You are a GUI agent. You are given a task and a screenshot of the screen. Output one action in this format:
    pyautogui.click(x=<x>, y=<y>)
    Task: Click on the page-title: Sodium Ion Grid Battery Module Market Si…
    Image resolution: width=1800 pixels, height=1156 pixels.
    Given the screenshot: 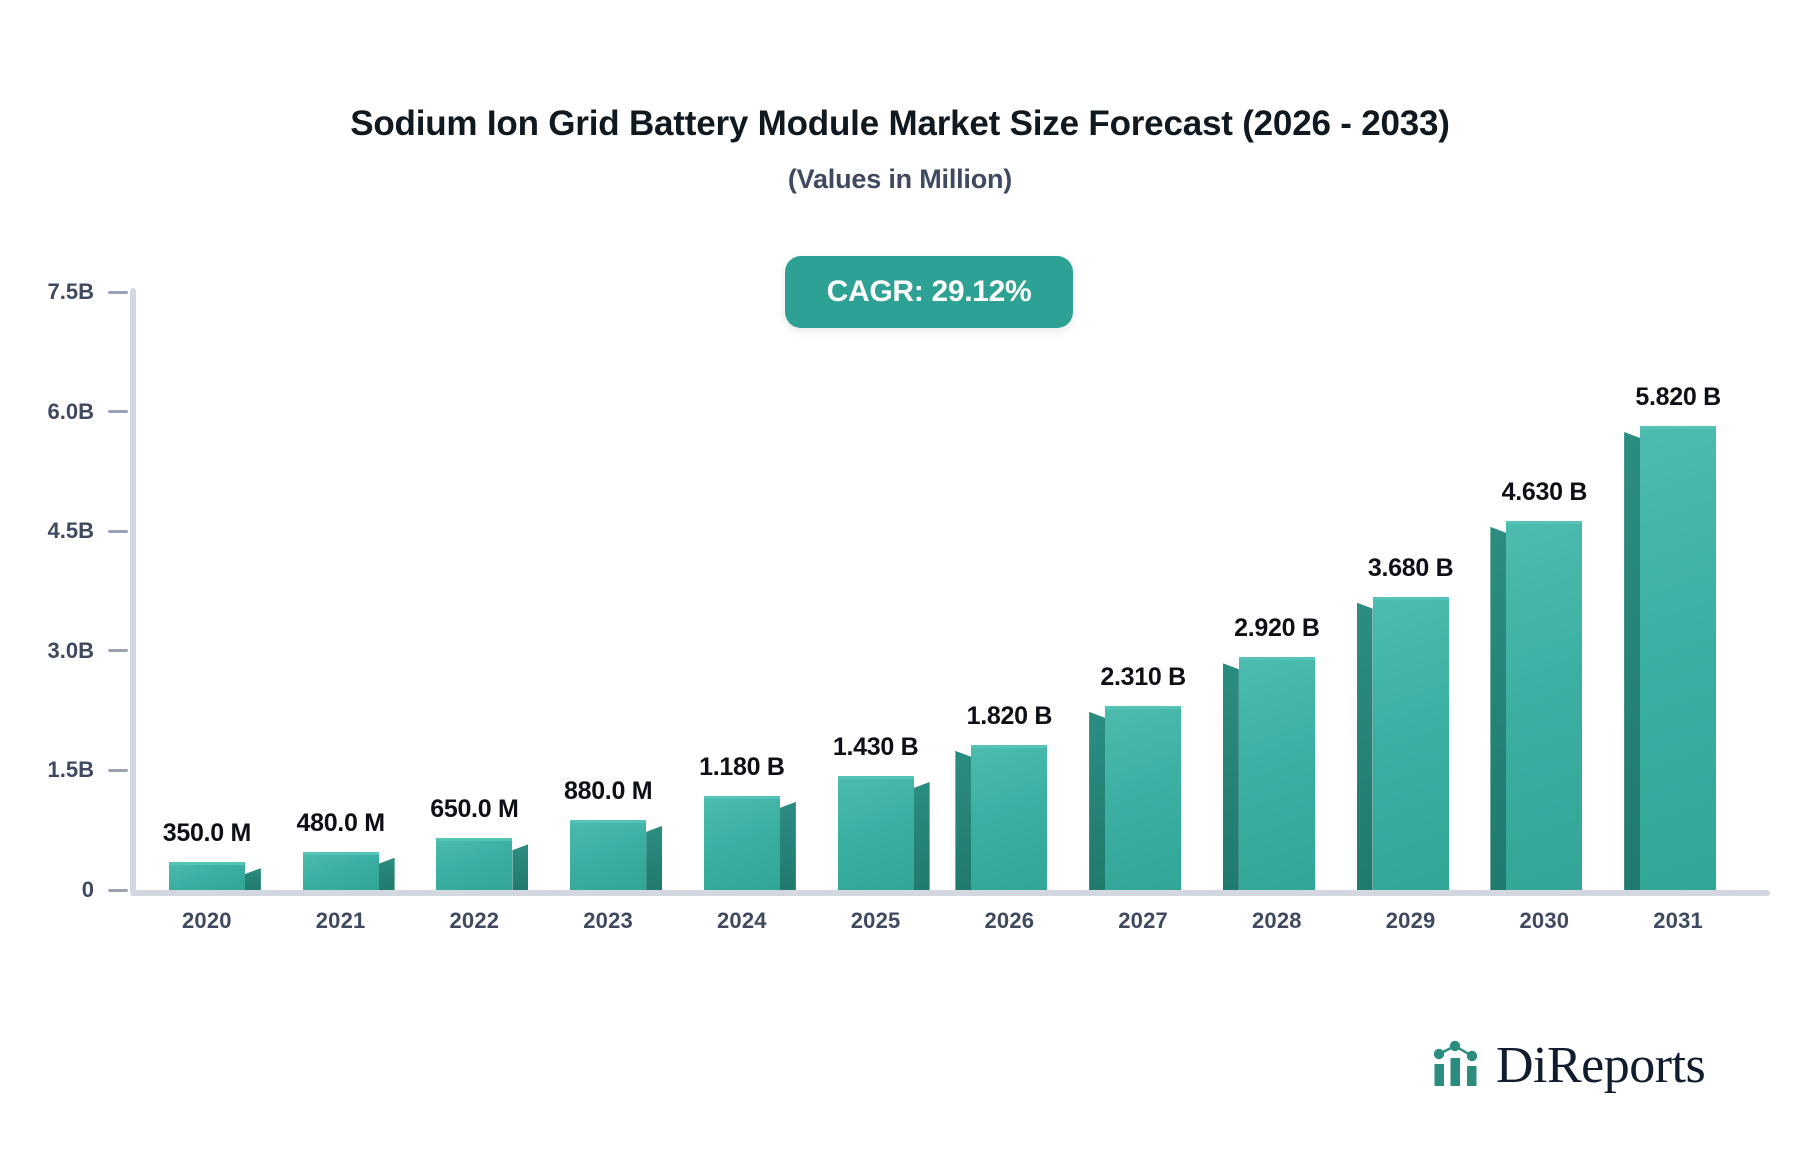 What is the action you would take?
    pyautogui.click(x=900, y=123)
    